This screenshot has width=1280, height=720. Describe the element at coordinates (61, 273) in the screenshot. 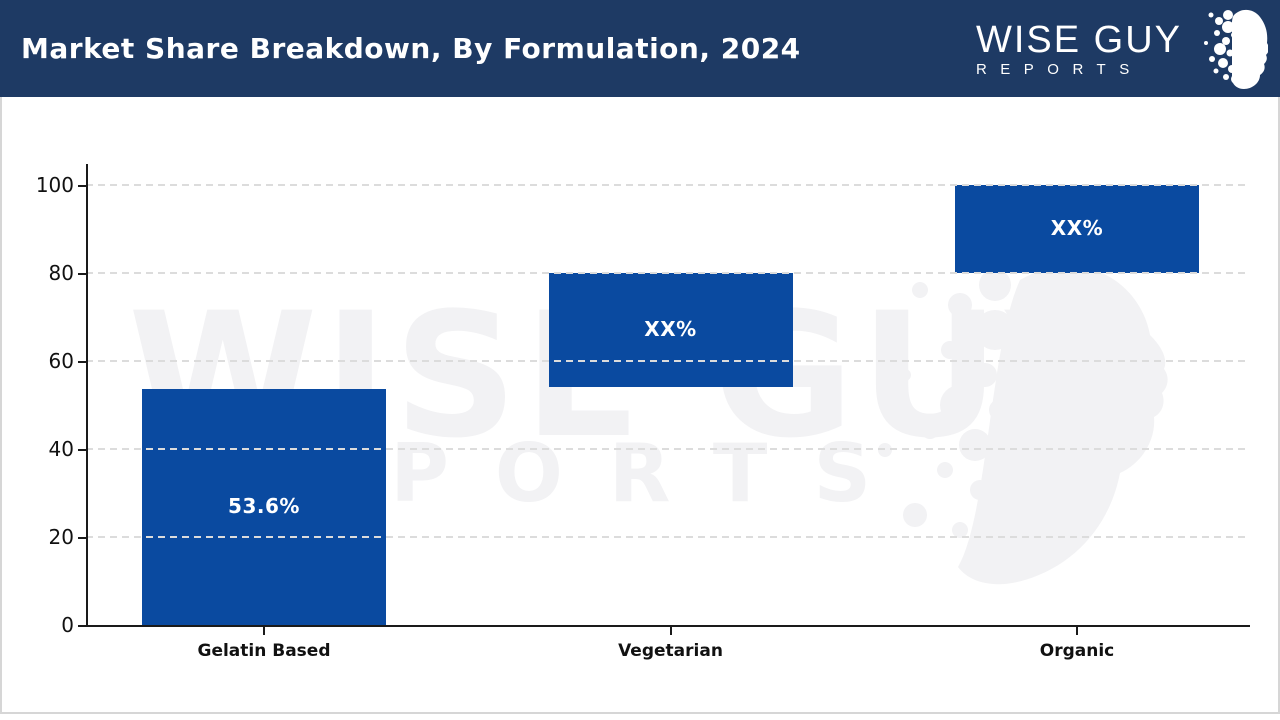

I see `y-tick-label-80: 80` at that location.